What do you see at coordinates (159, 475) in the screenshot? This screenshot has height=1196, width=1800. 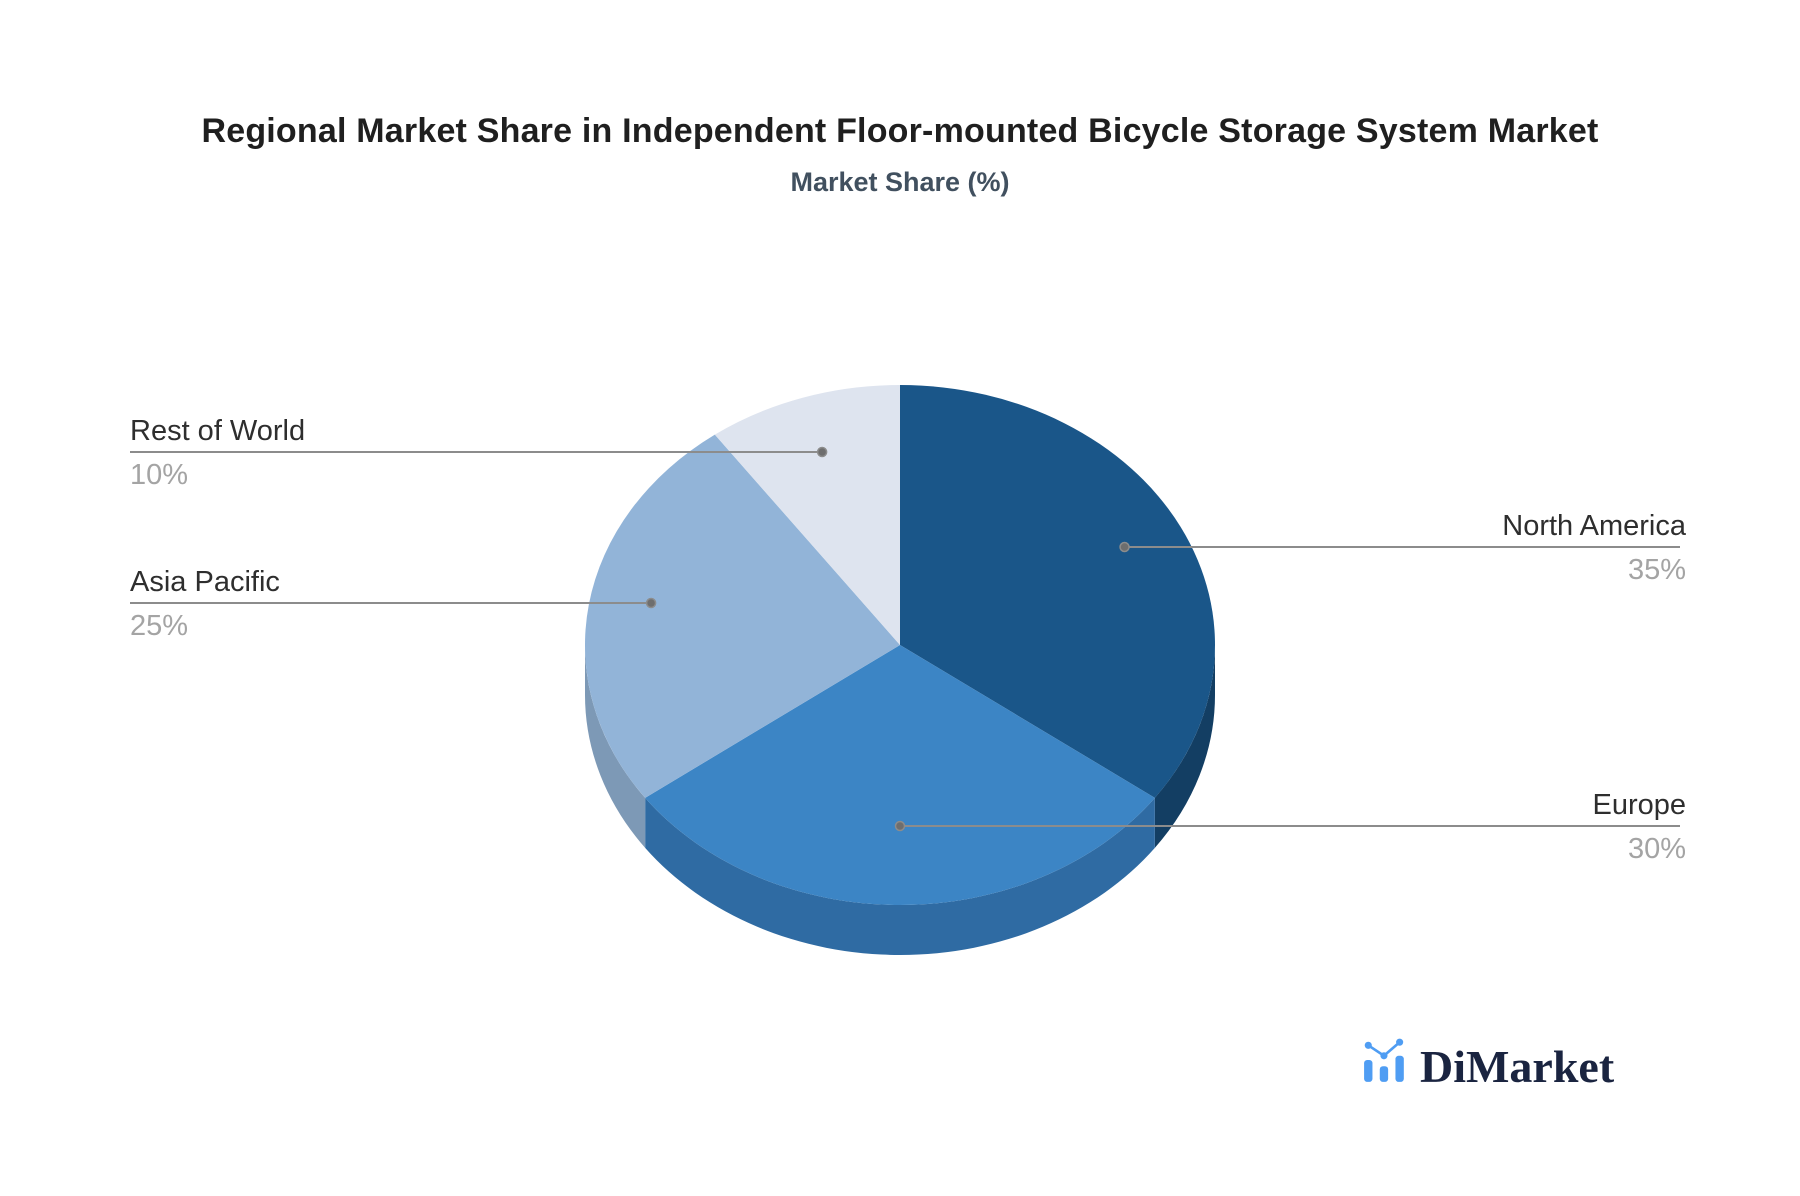 I see `slice-label-value: 10%` at bounding box center [159, 475].